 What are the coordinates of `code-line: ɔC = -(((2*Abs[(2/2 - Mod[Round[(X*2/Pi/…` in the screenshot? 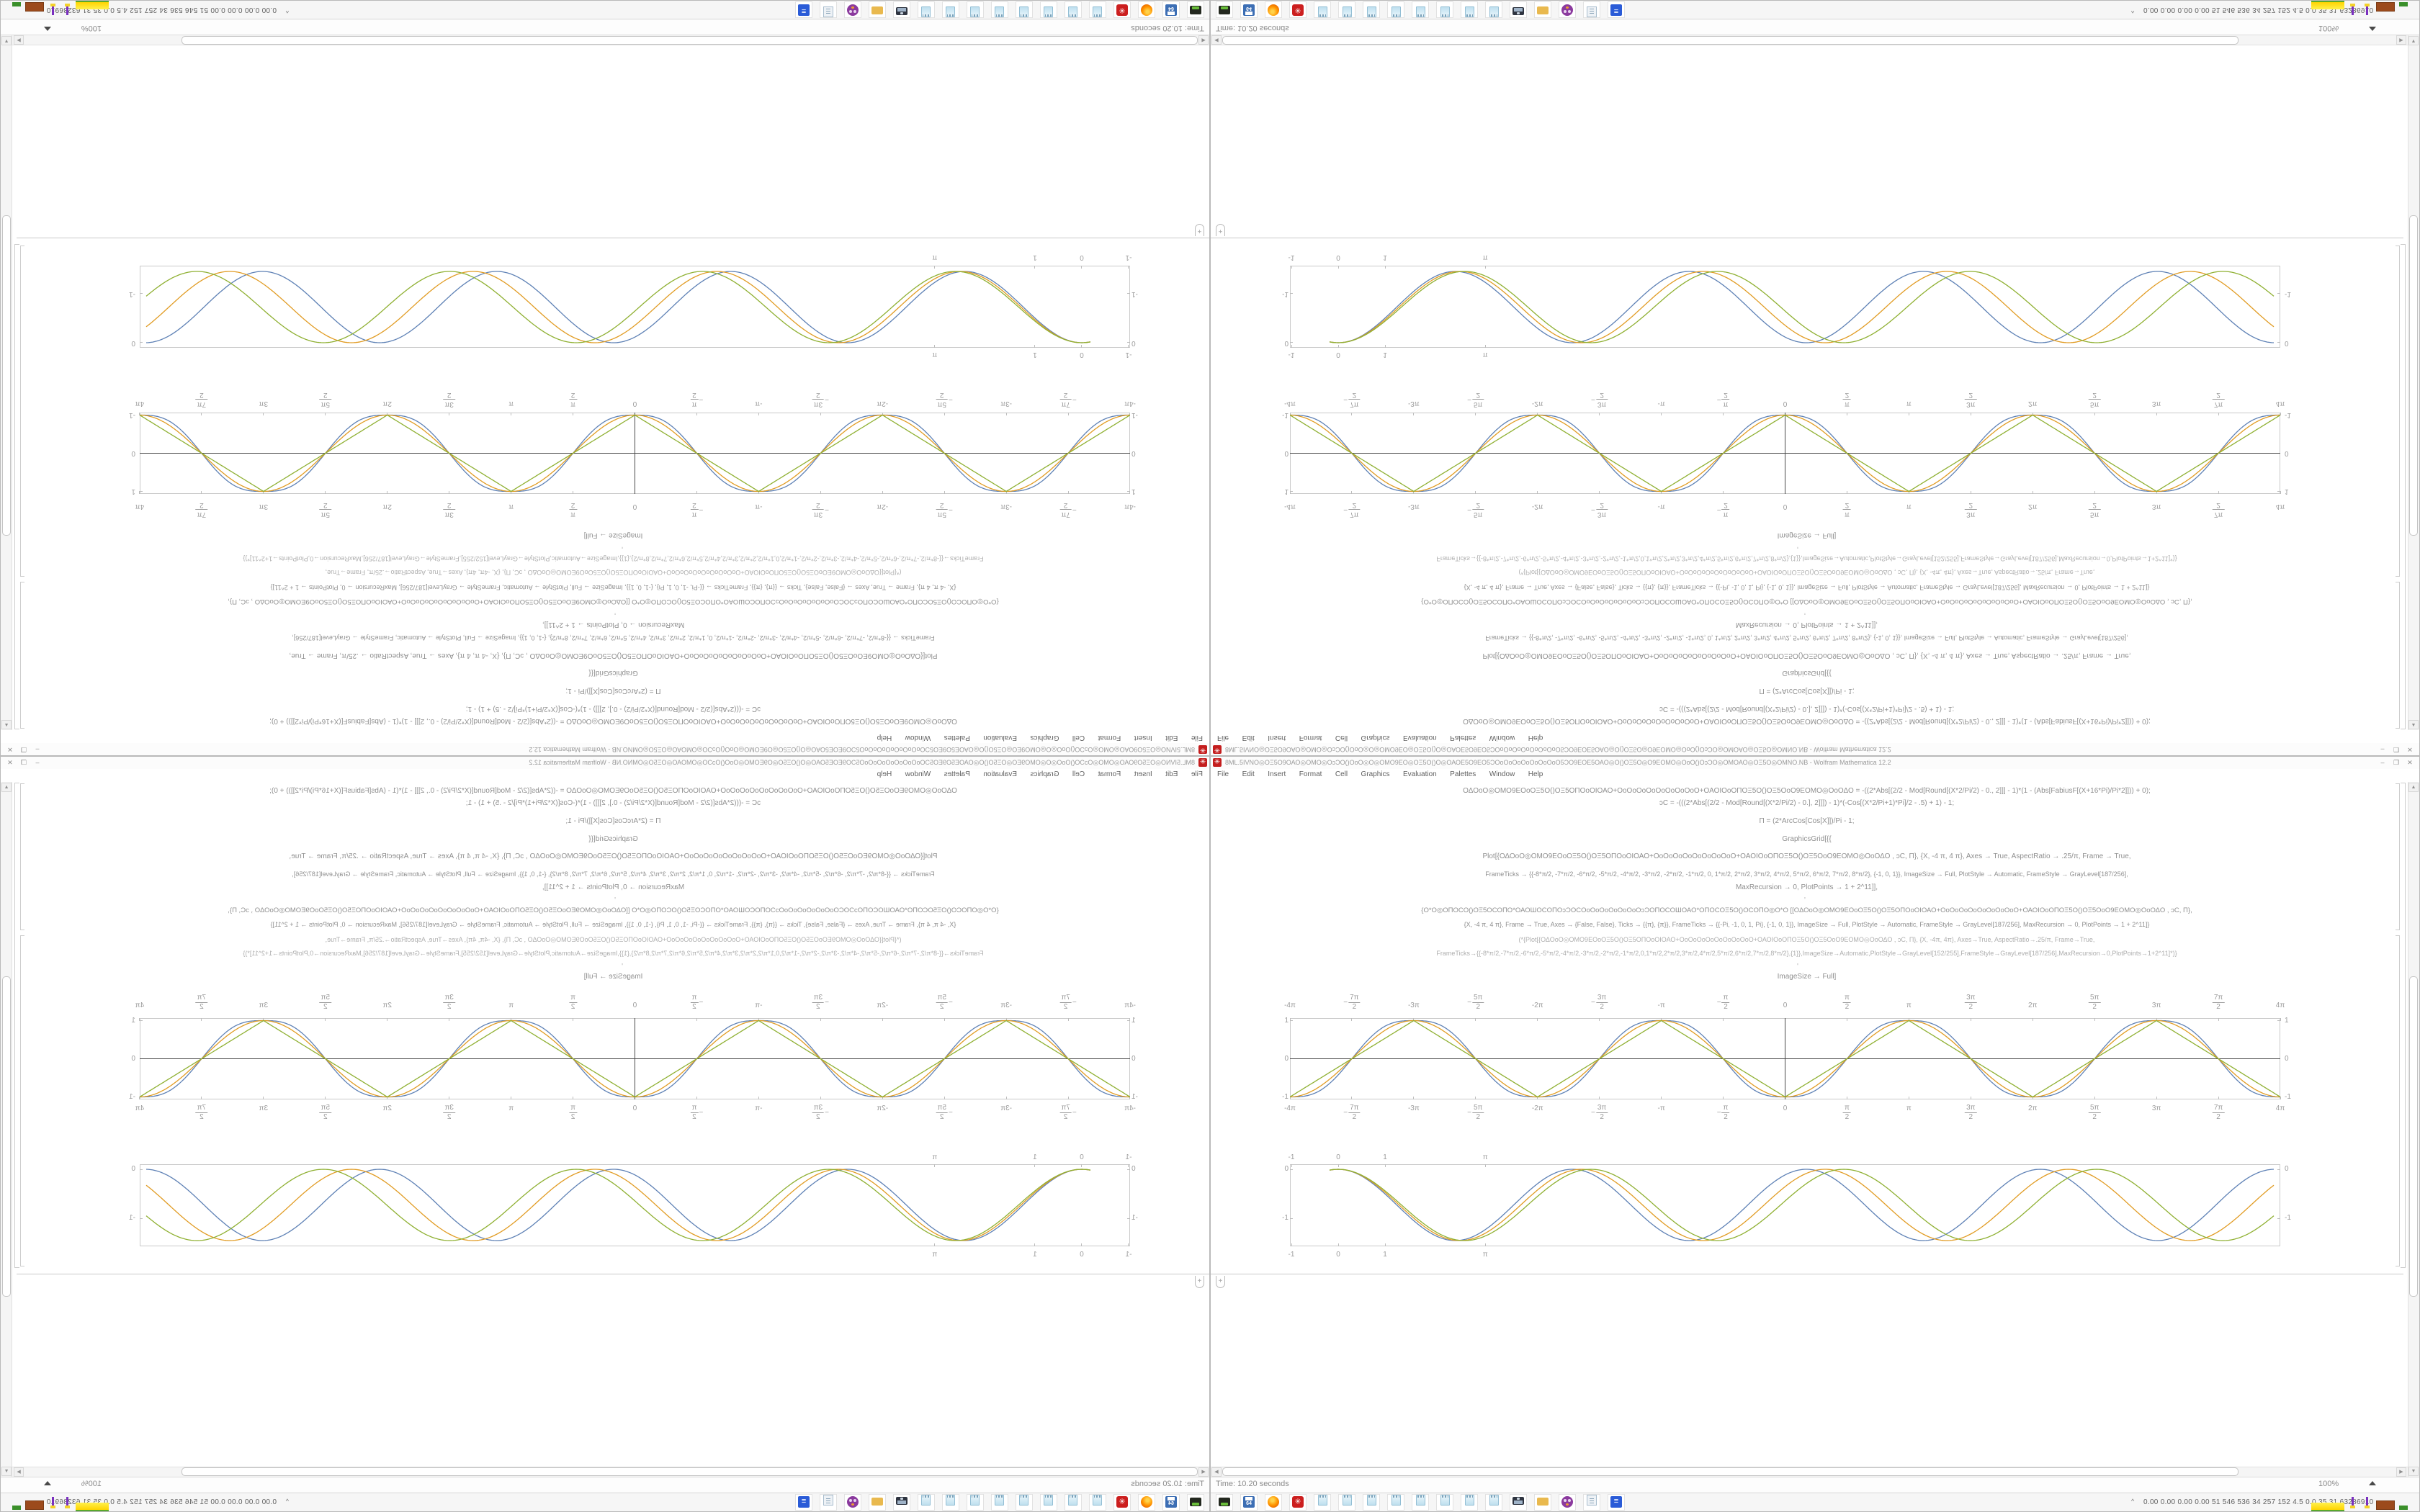 It's located at (1807, 803).